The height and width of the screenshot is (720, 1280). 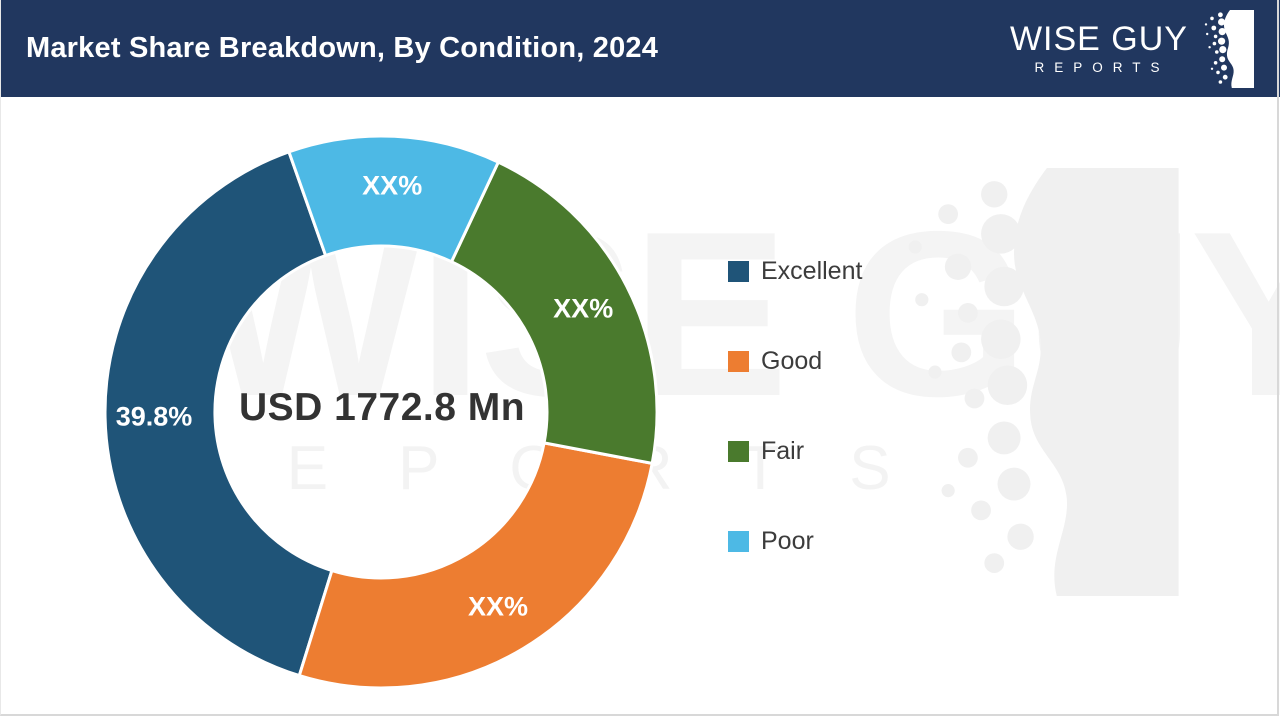 I want to click on segment-label-excellent: 39.8%, so click(x=154, y=417).